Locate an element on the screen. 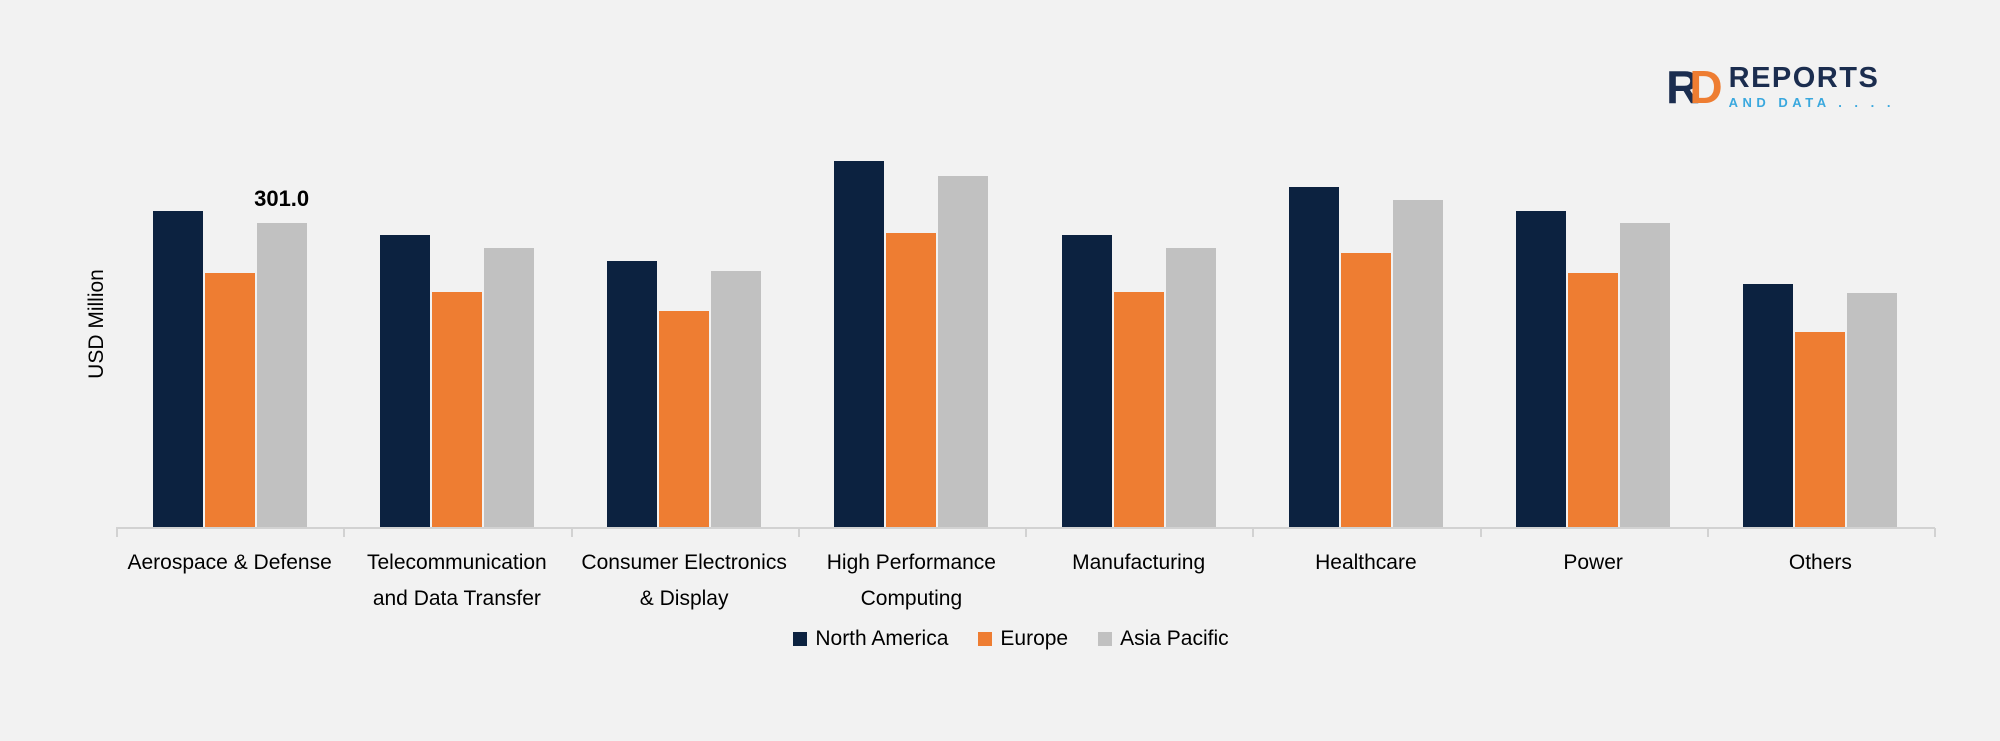  legend-swatch-europe is located at coordinates (985, 639).